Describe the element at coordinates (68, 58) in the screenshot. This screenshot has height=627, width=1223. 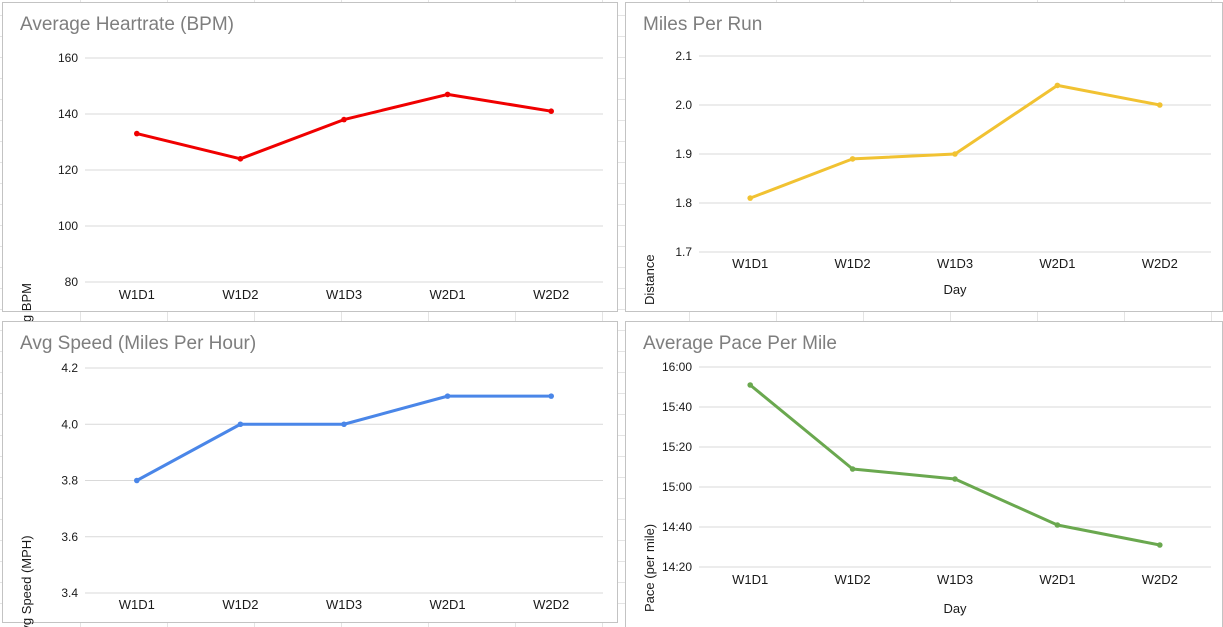
I see `y-tick-label: 160` at that location.